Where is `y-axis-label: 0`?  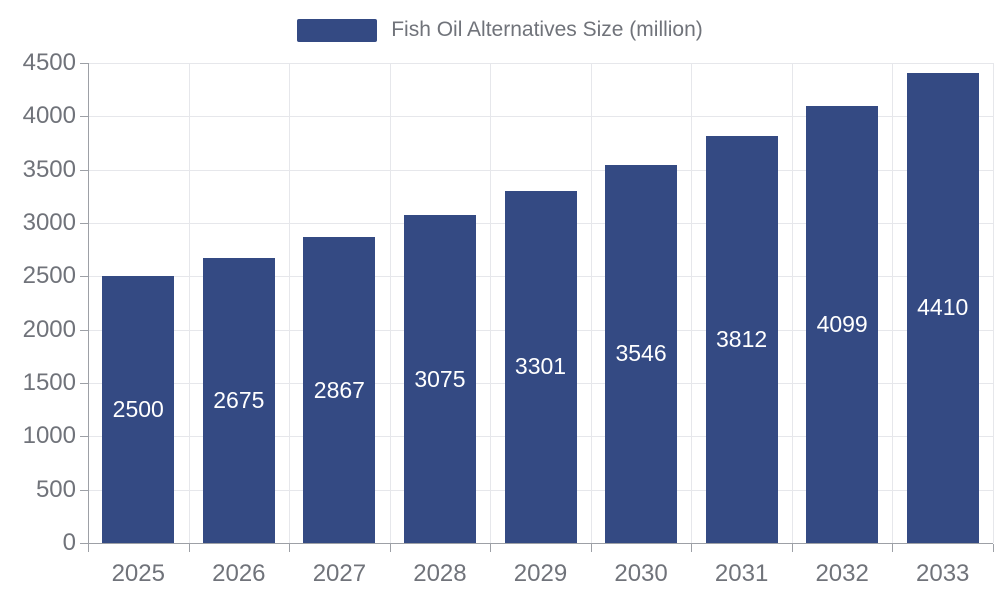 y-axis-label: 0 is located at coordinates (69, 542).